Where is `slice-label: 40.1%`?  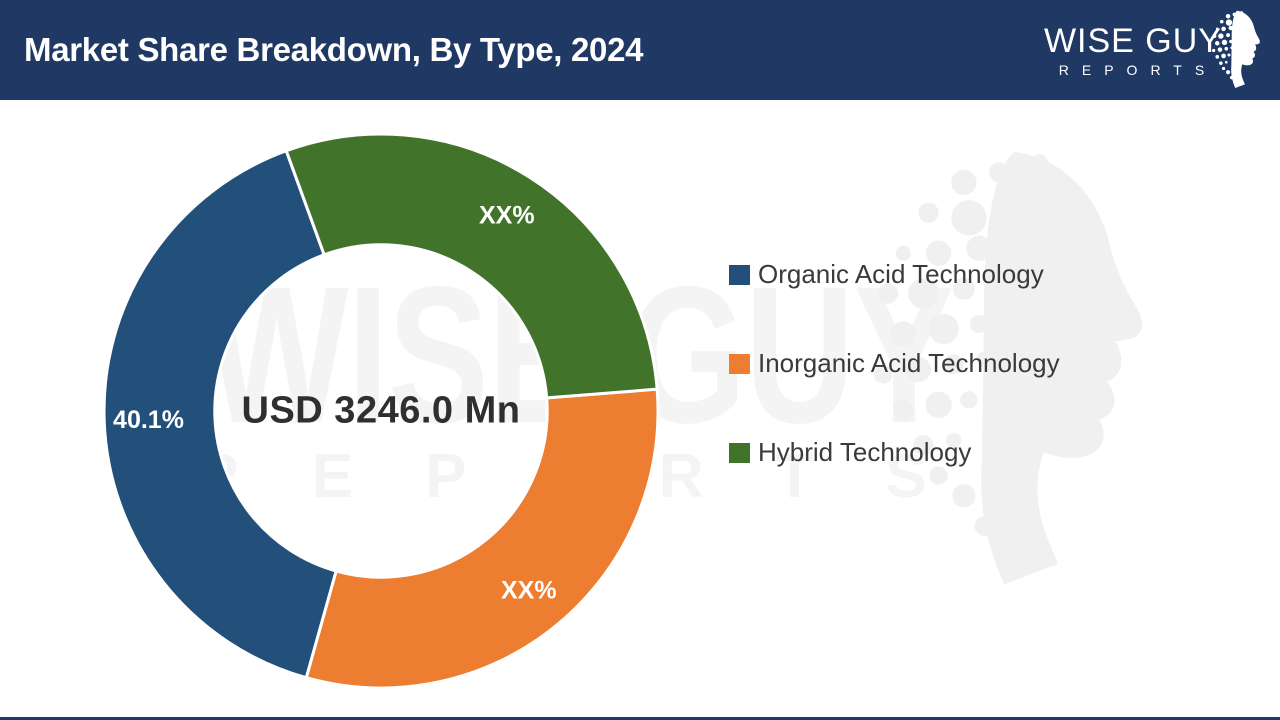
slice-label: 40.1% is located at coordinates (148, 420).